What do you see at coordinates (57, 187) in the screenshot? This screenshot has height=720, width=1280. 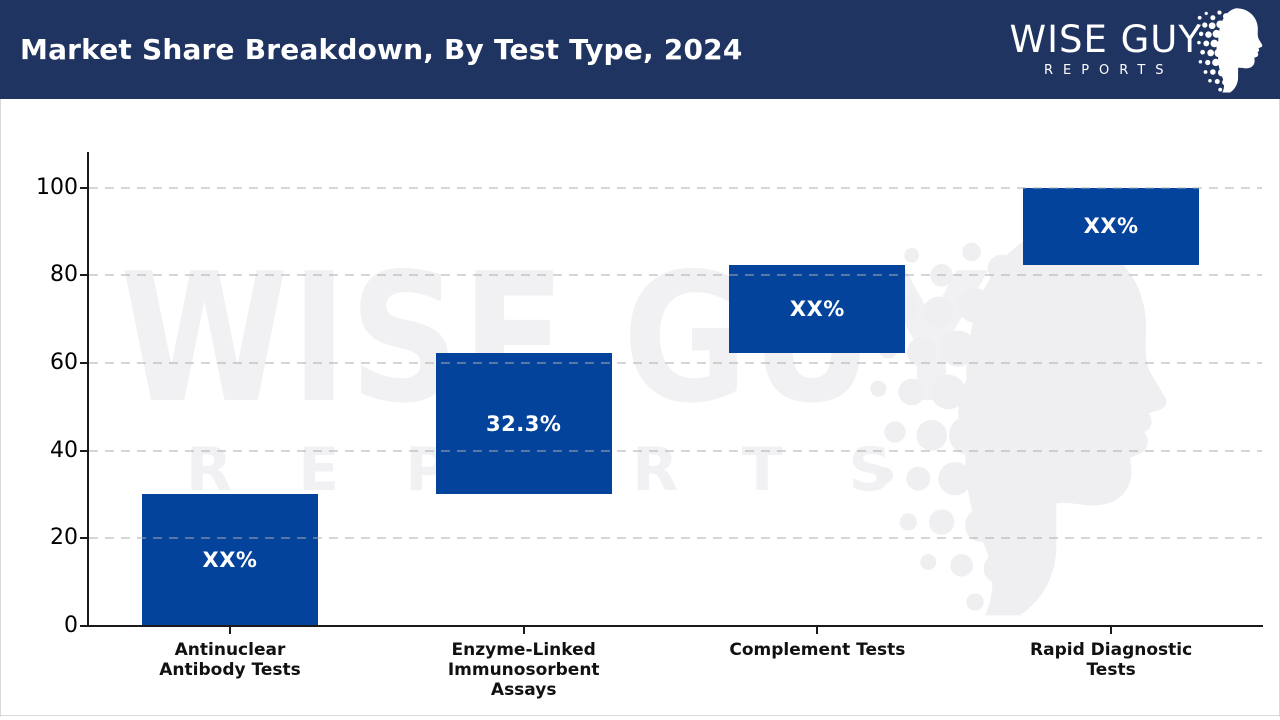 I see `y-tick-label-100: 100` at bounding box center [57, 187].